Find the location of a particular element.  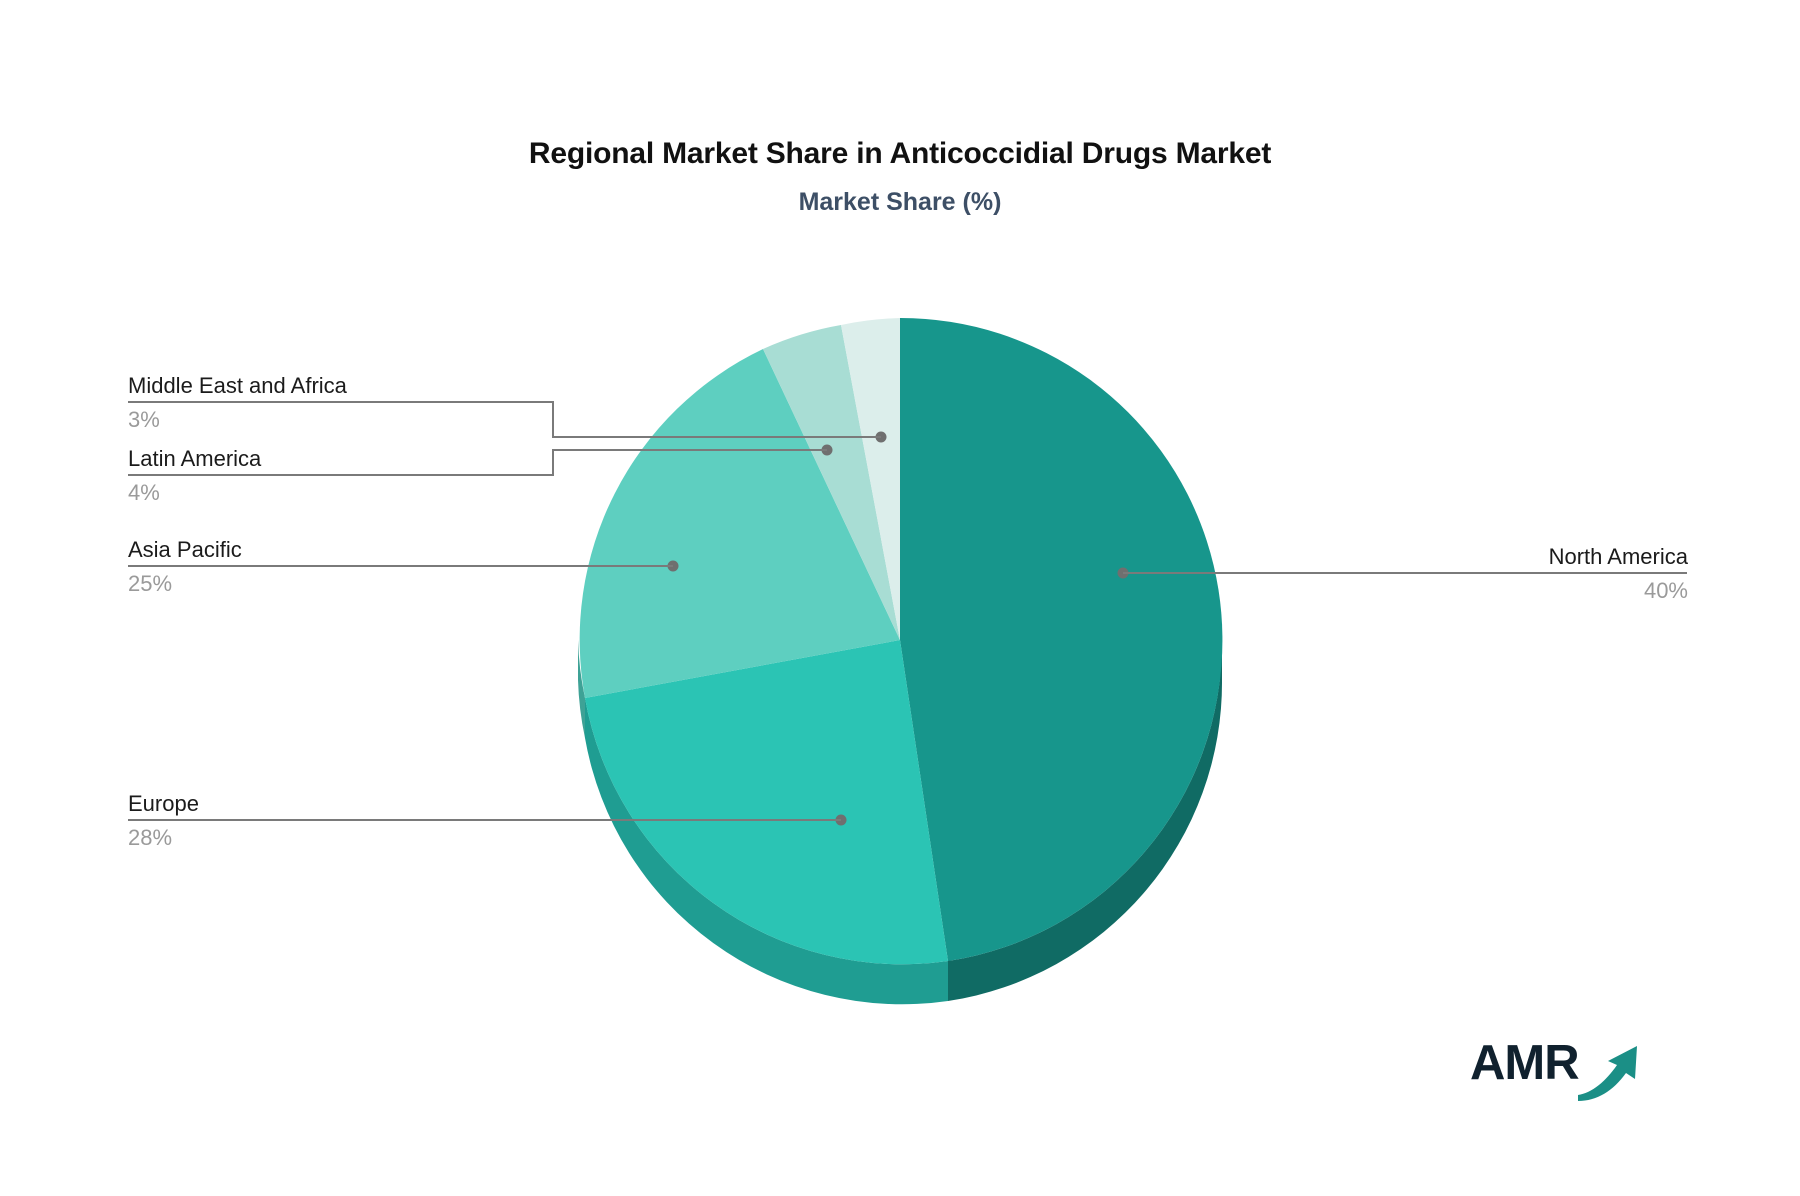

label-value-north-america: 40% is located at coordinates (1665, 590).